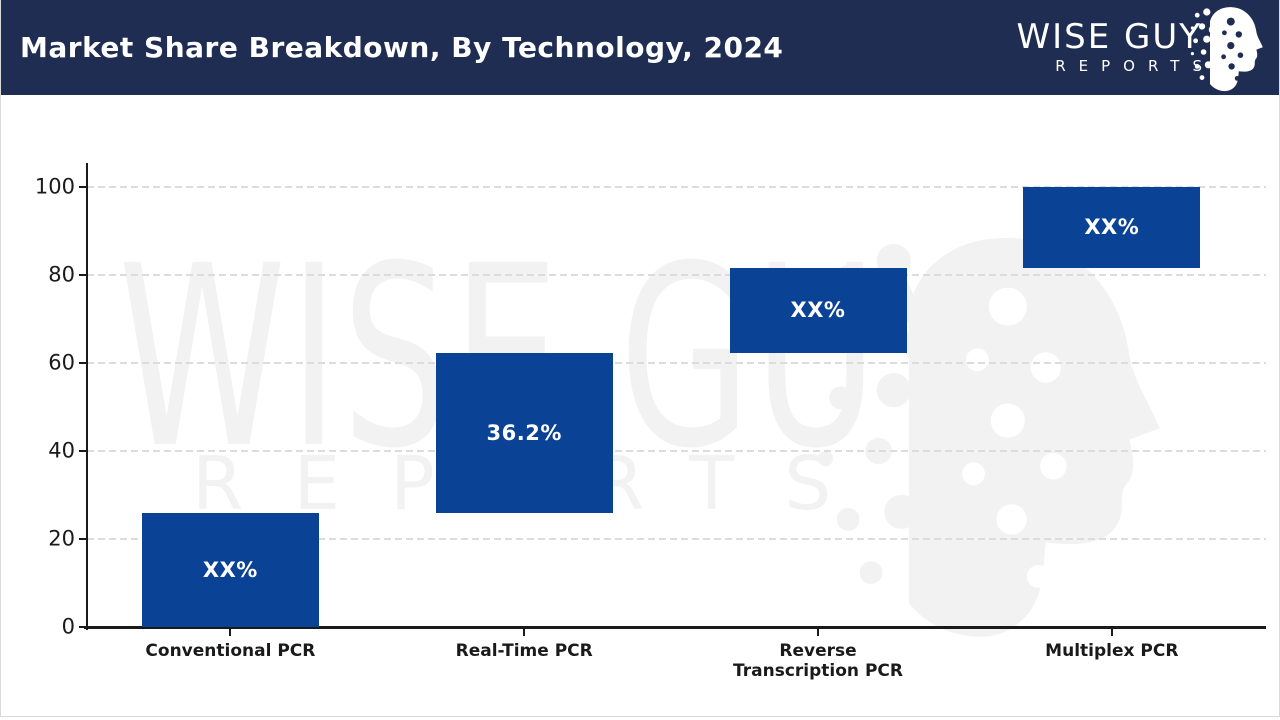 This screenshot has height=720, width=1280. I want to click on x-axis-line, so click(675, 627).